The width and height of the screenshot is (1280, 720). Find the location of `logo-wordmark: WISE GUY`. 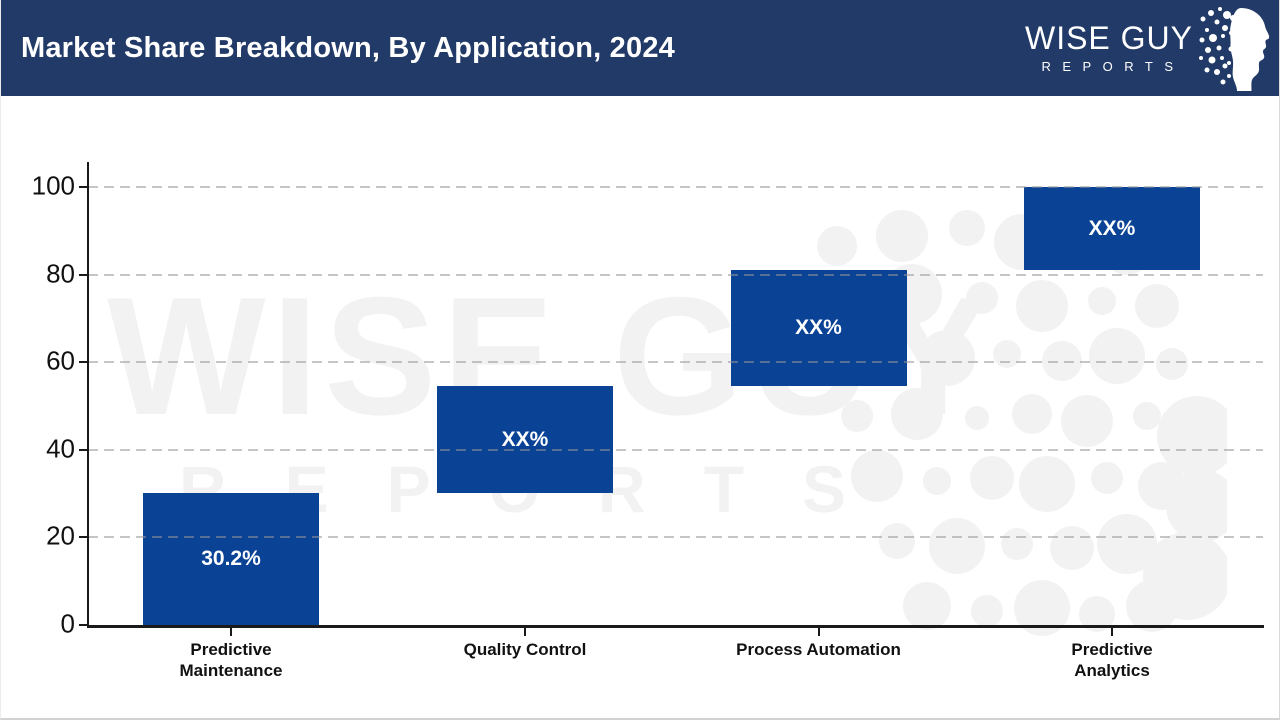

logo-wordmark: WISE GUY is located at coordinates (1108, 38).